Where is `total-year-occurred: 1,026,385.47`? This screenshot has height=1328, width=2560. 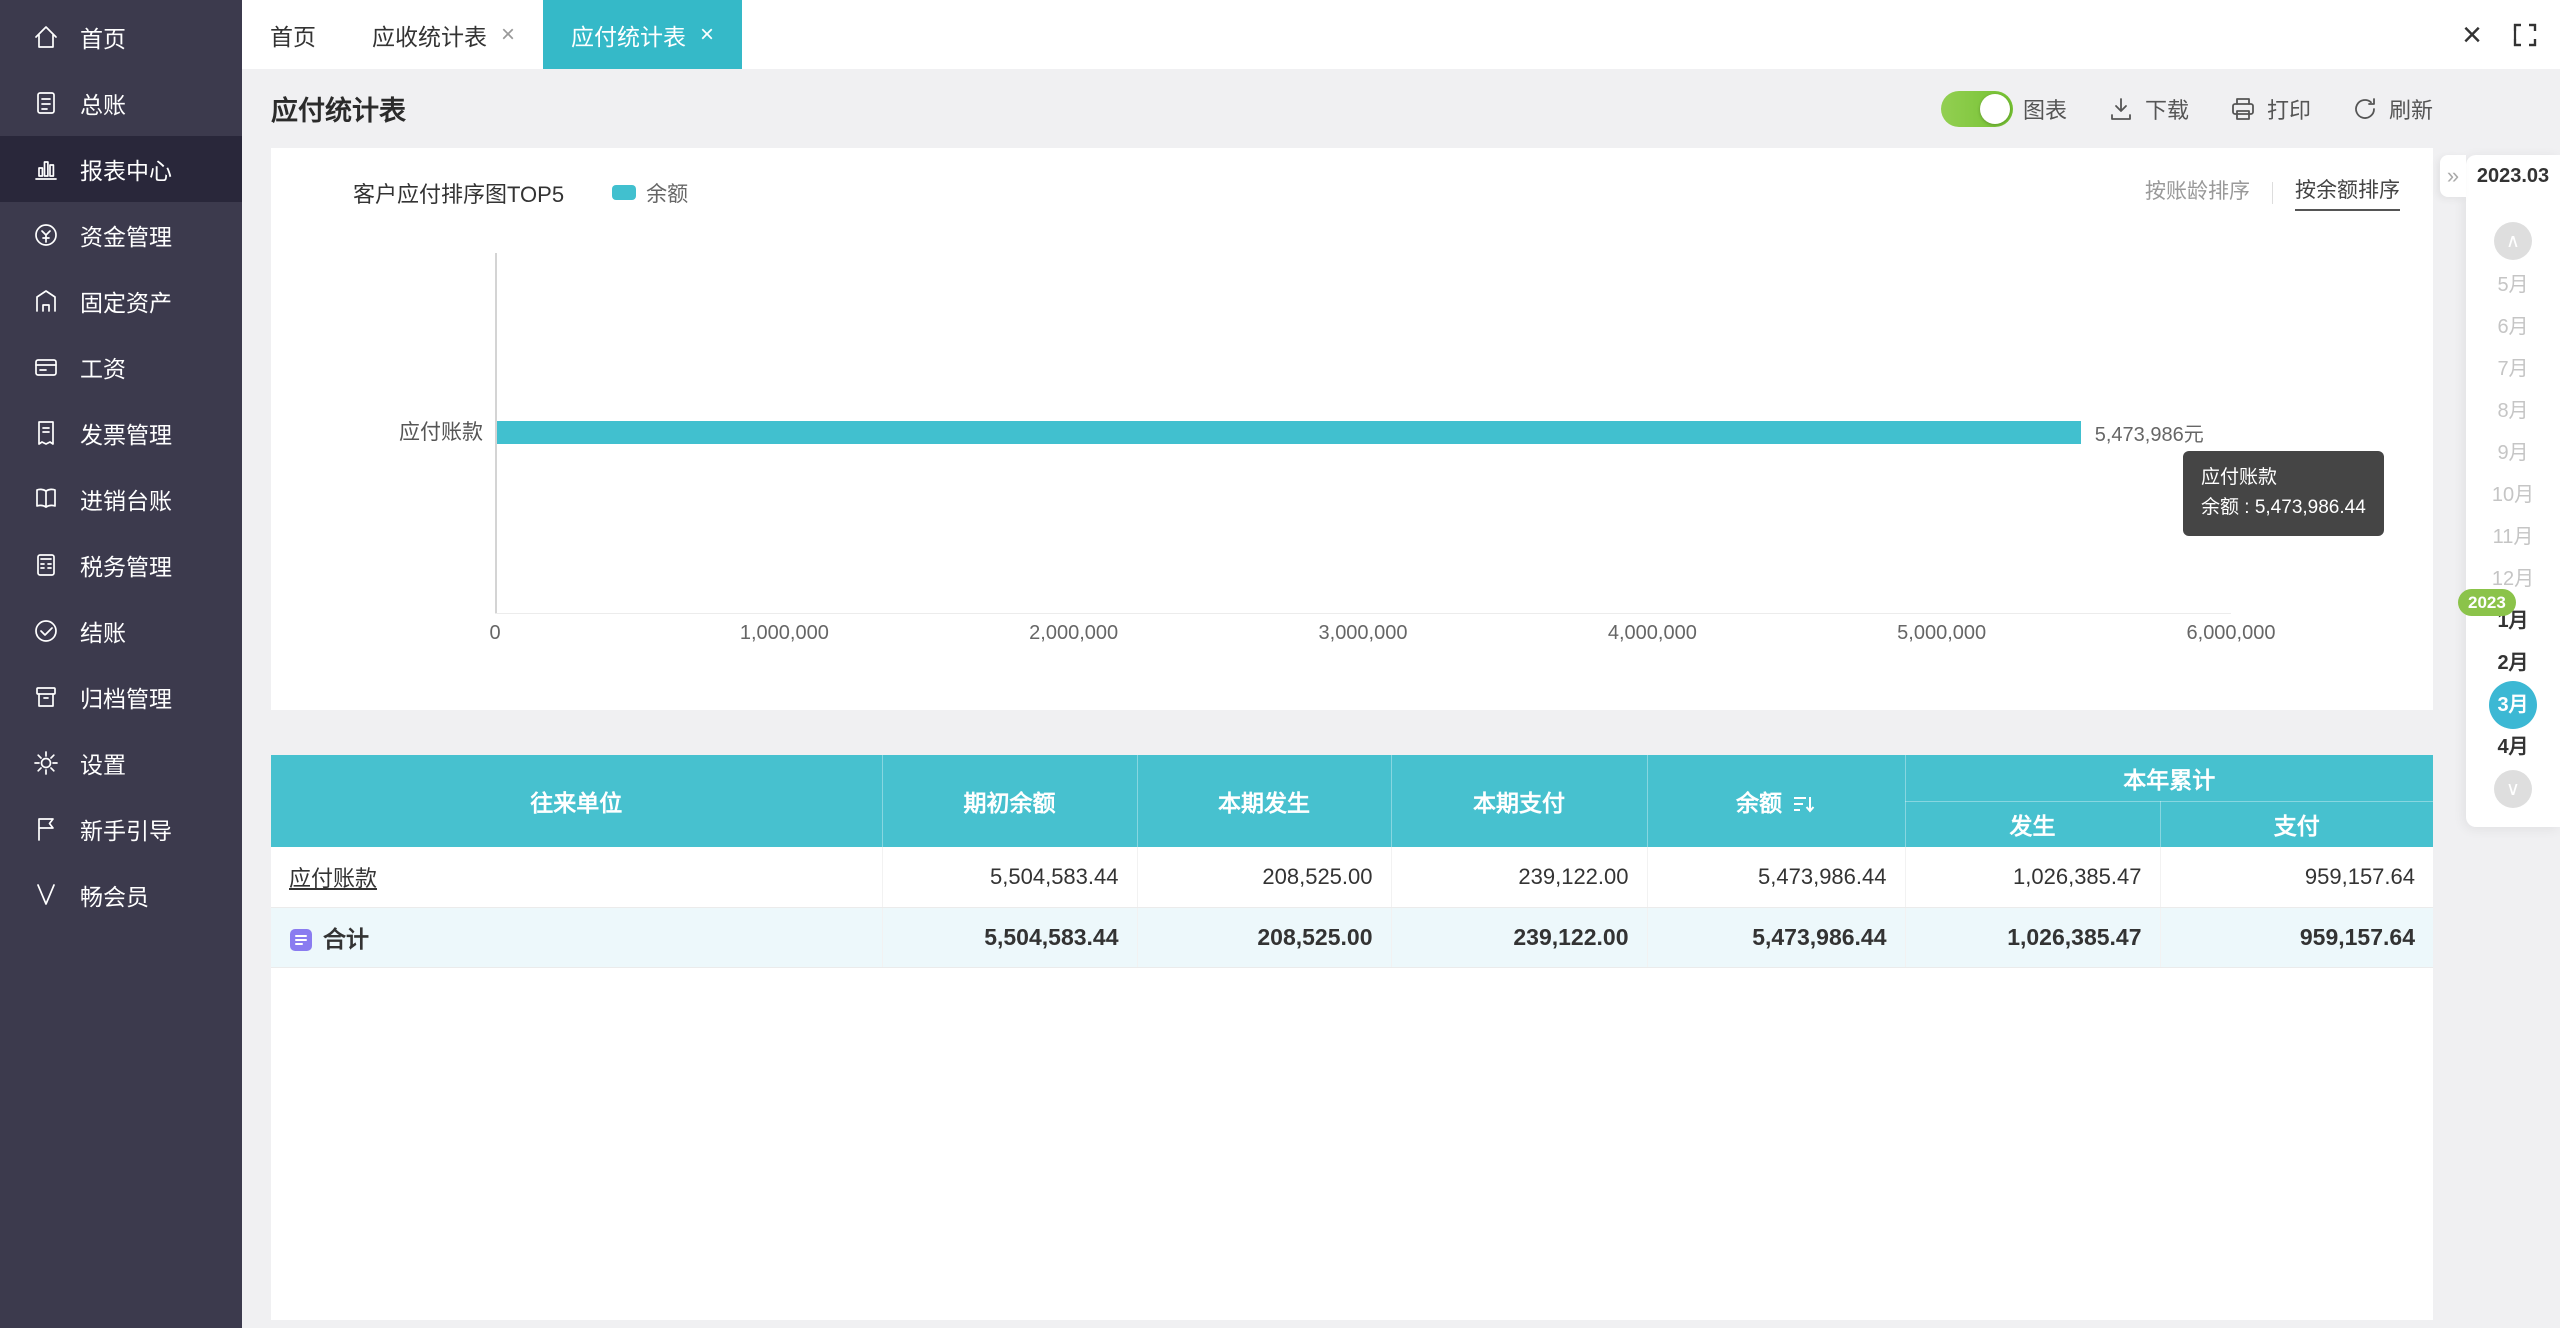 total-year-occurred: 1,026,385.47 is located at coordinates (2033, 937).